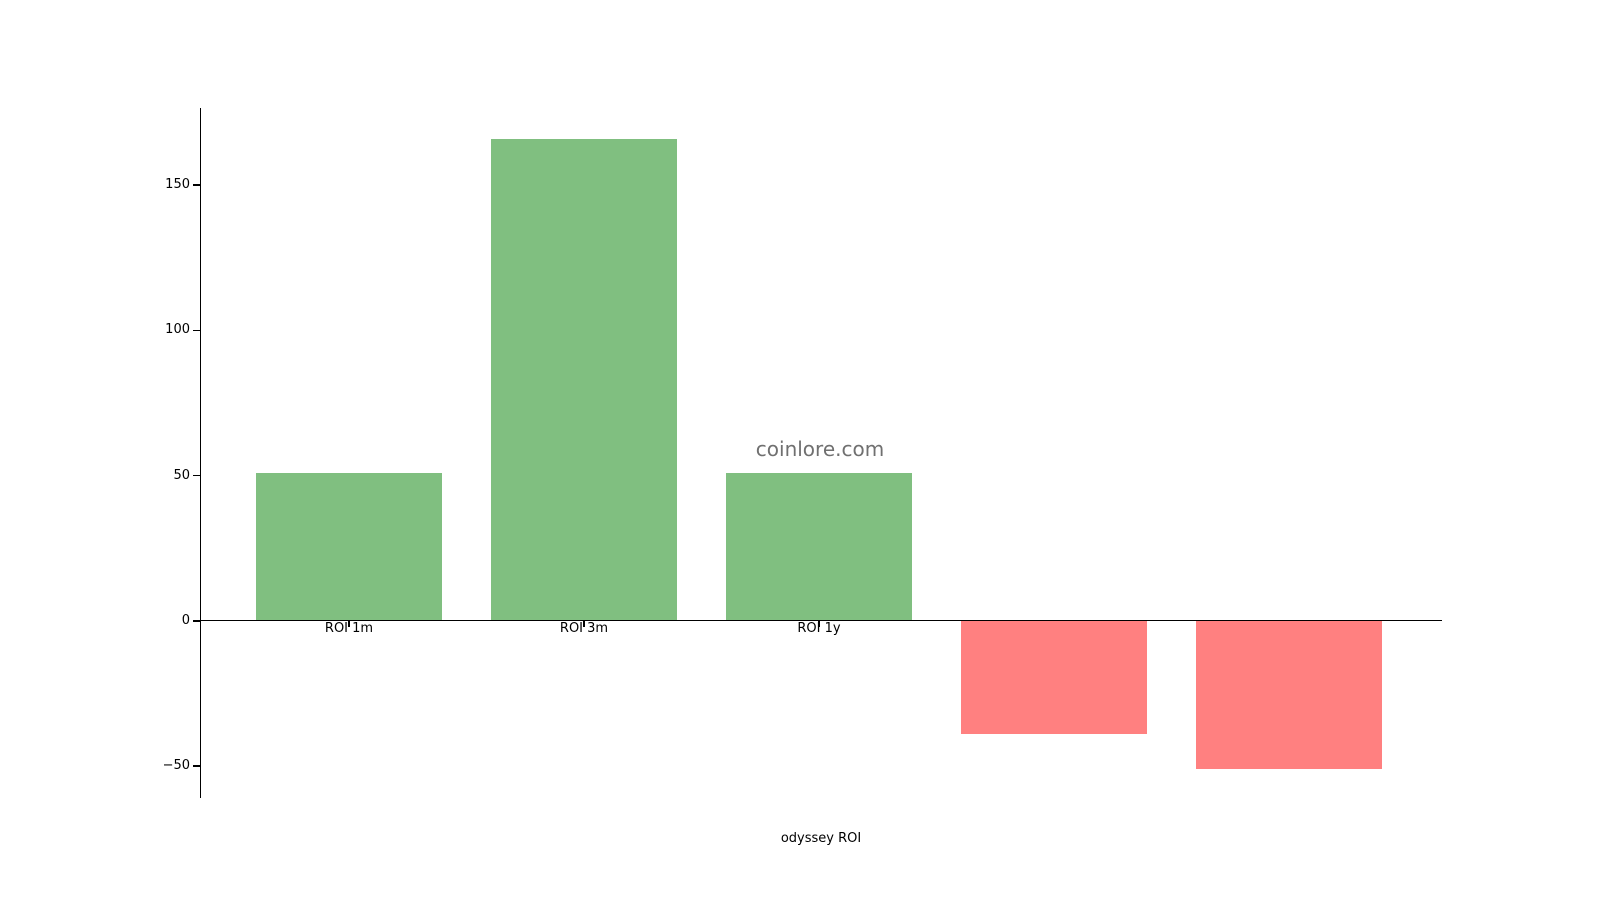 The height and width of the screenshot is (900, 1600). I want to click on y-tick-label: 0, so click(185, 620).